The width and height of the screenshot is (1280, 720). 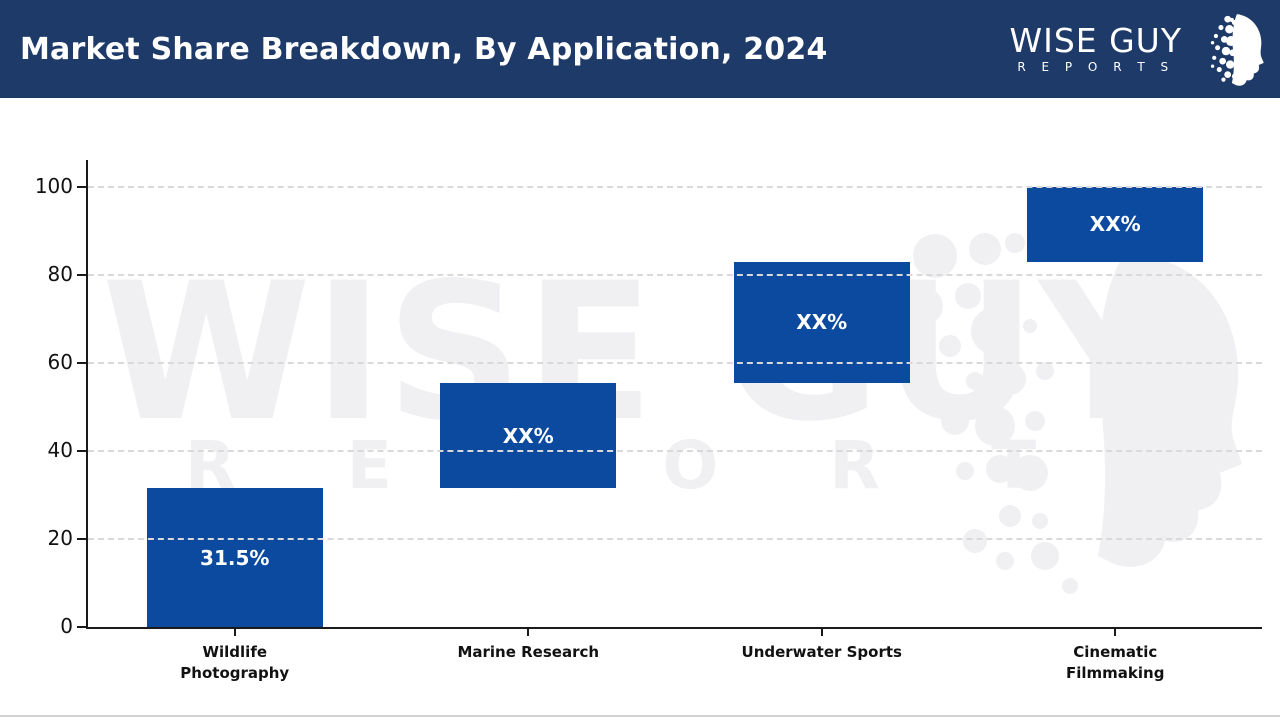 I want to click on y-tick-label: 20, so click(x=60, y=538).